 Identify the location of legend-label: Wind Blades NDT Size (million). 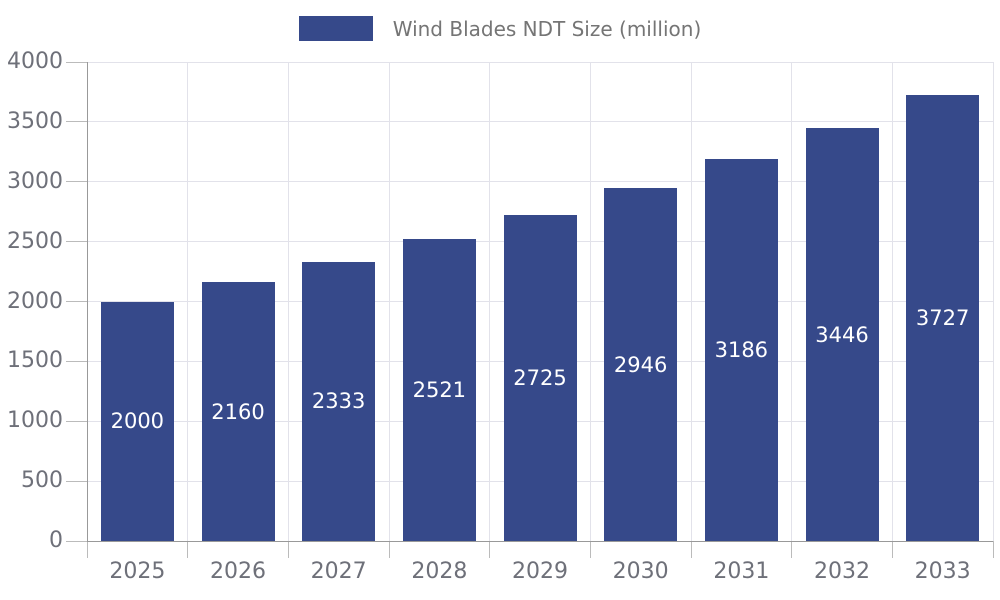
(547, 28).